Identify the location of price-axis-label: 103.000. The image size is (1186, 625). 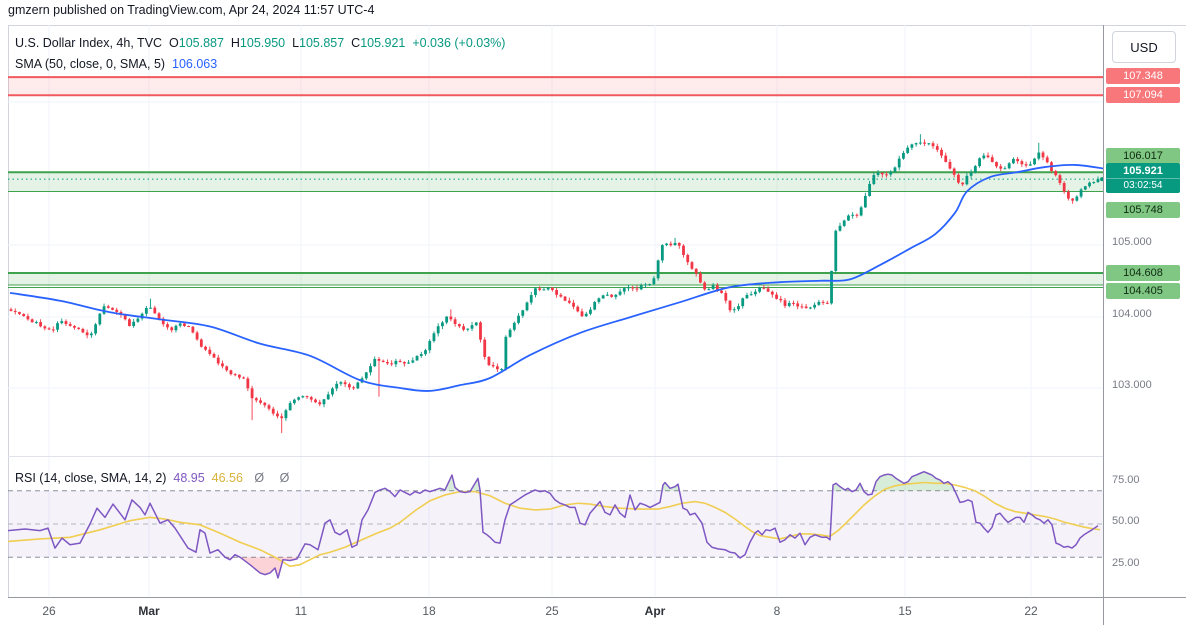
(1132, 385).